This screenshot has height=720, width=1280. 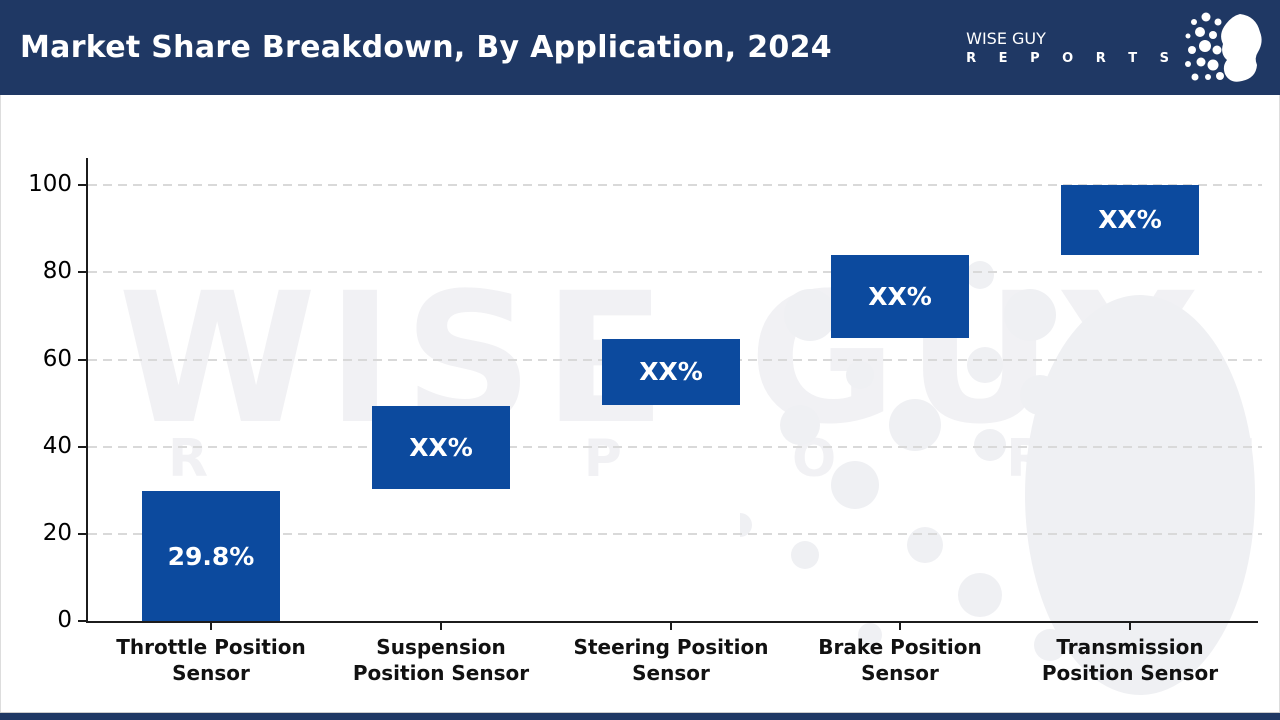 I want to click on y-axis-spine, so click(x=87, y=390).